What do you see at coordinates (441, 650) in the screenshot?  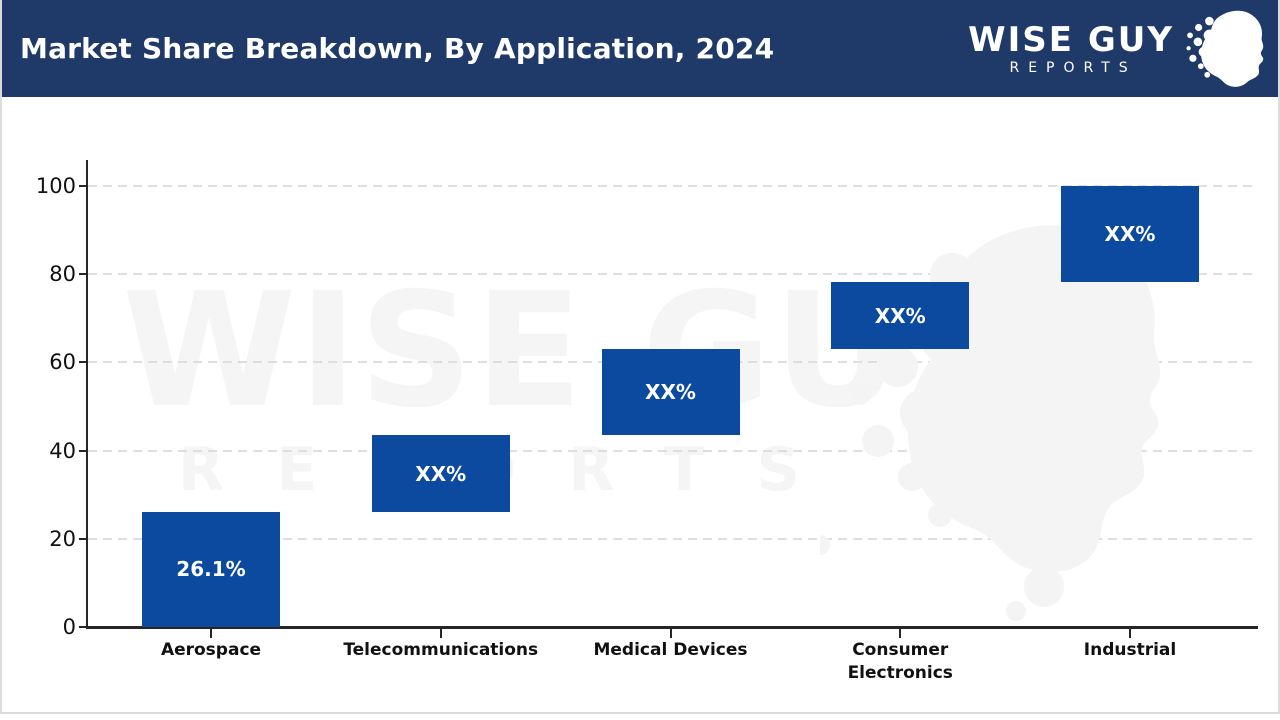 I see `x-category-label: Telecommunications` at bounding box center [441, 650].